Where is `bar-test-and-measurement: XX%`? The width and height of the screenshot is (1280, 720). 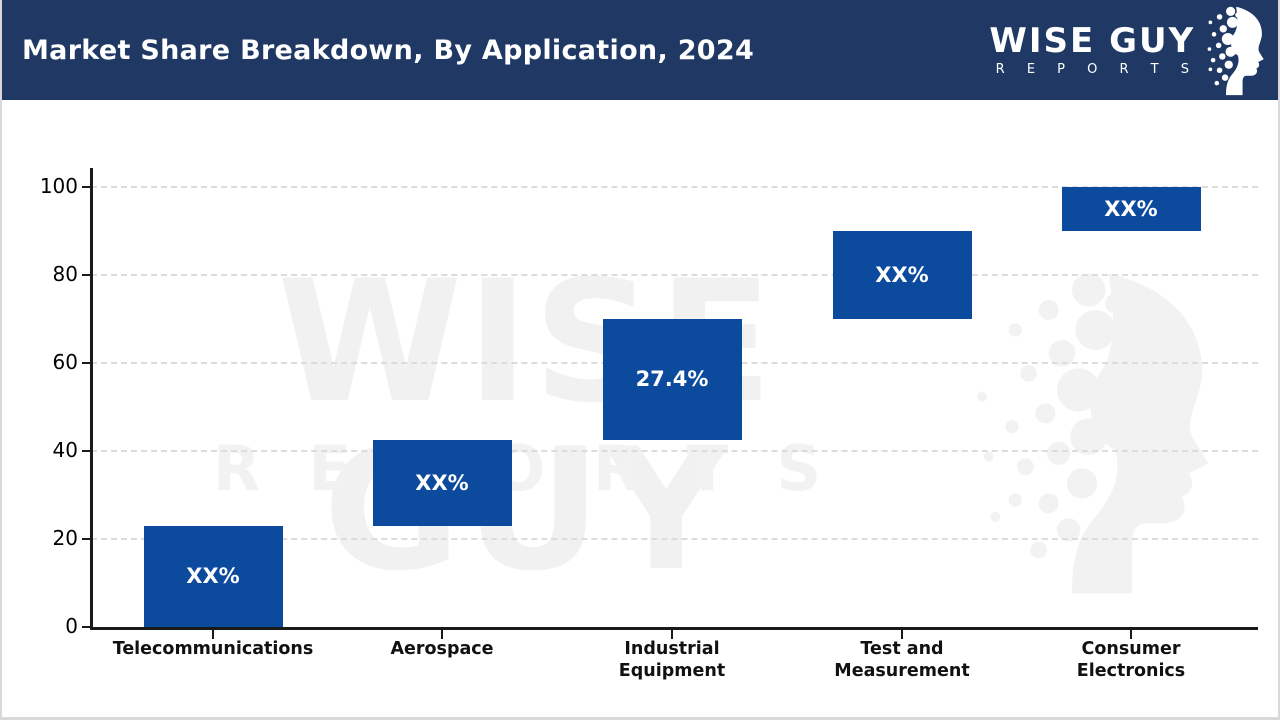 bar-test-and-measurement: XX% is located at coordinates (902, 275).